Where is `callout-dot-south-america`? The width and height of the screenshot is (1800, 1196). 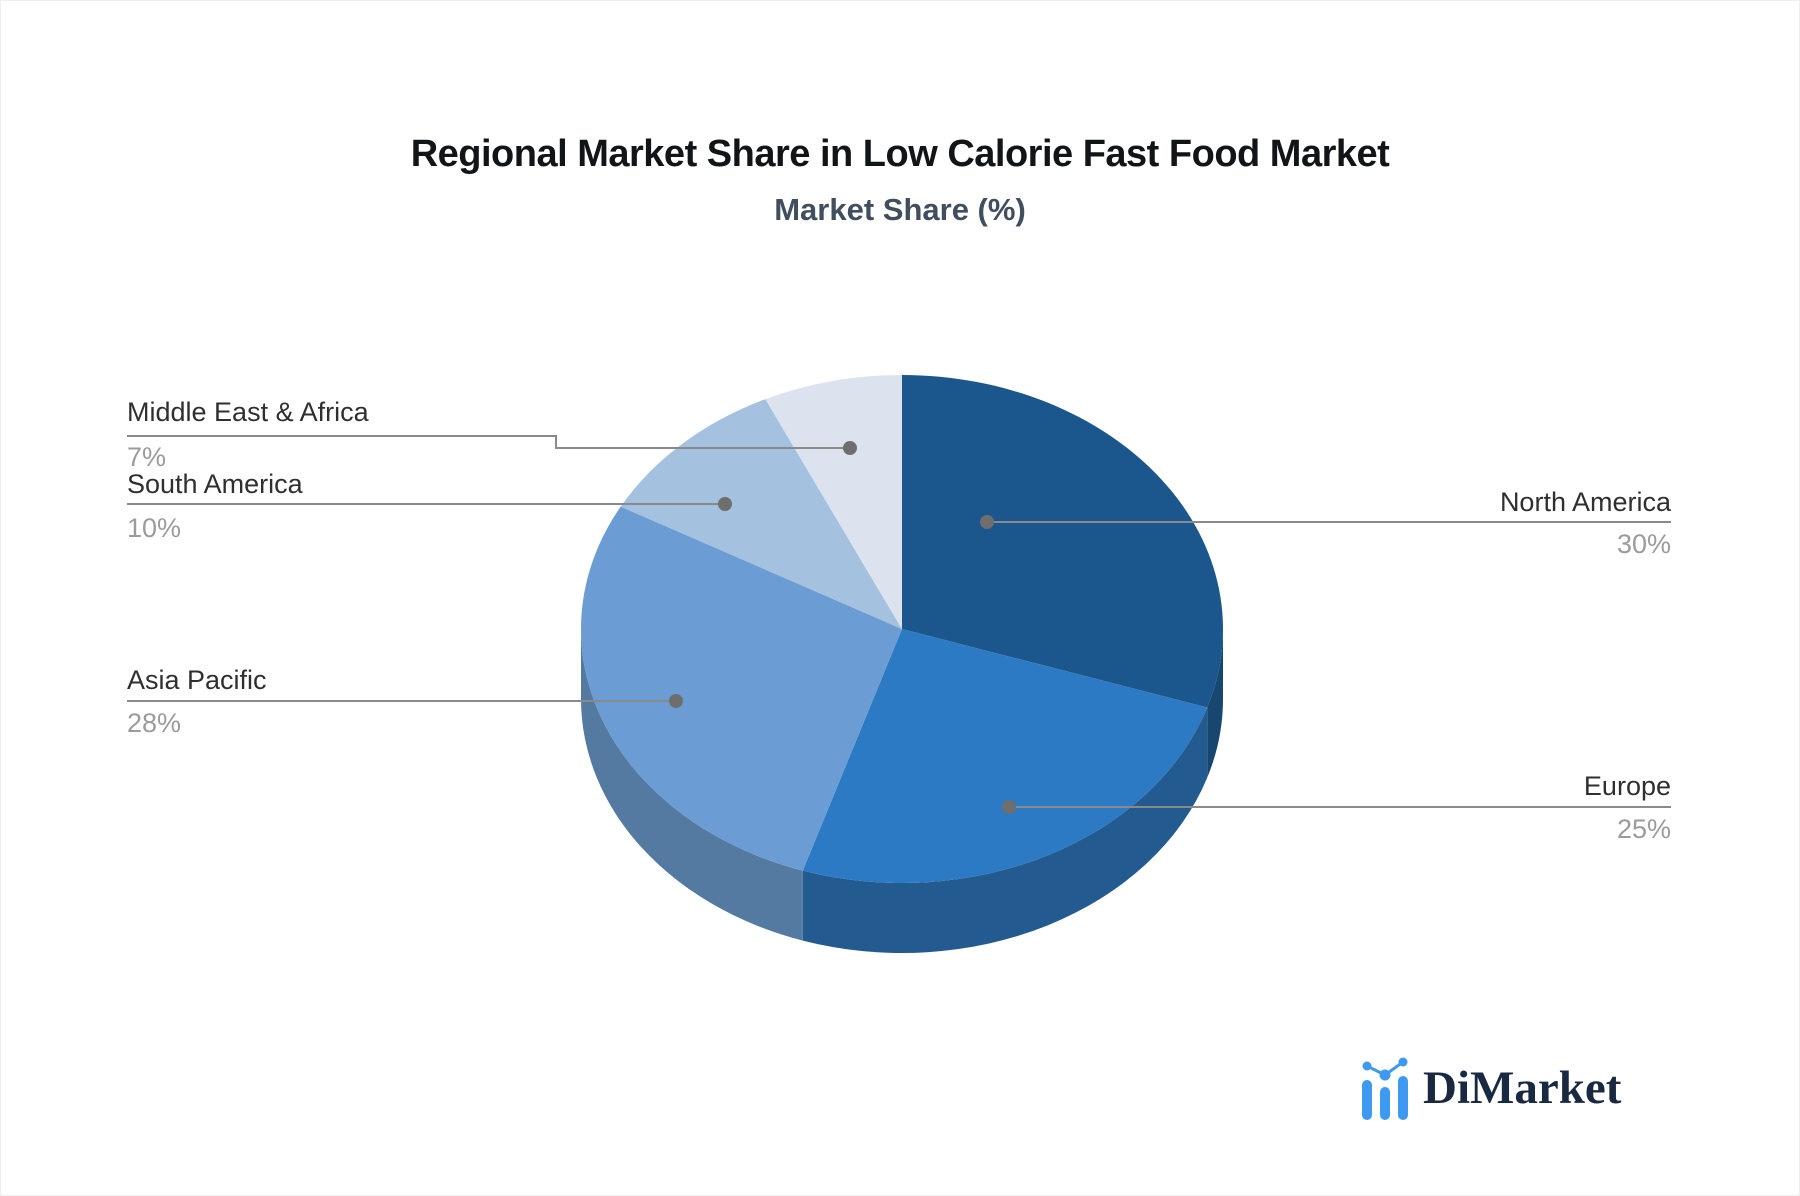 callout-dot-south-america is located at coordinates (725, 504).